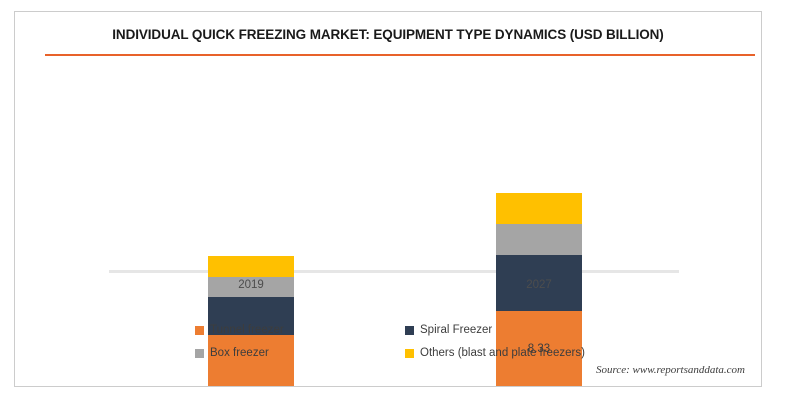  What do you see at coordinates (251, 316) in the screenshot?
I see `bar-segment-spiral-freezer-2019` at bounding box center [251, 316].